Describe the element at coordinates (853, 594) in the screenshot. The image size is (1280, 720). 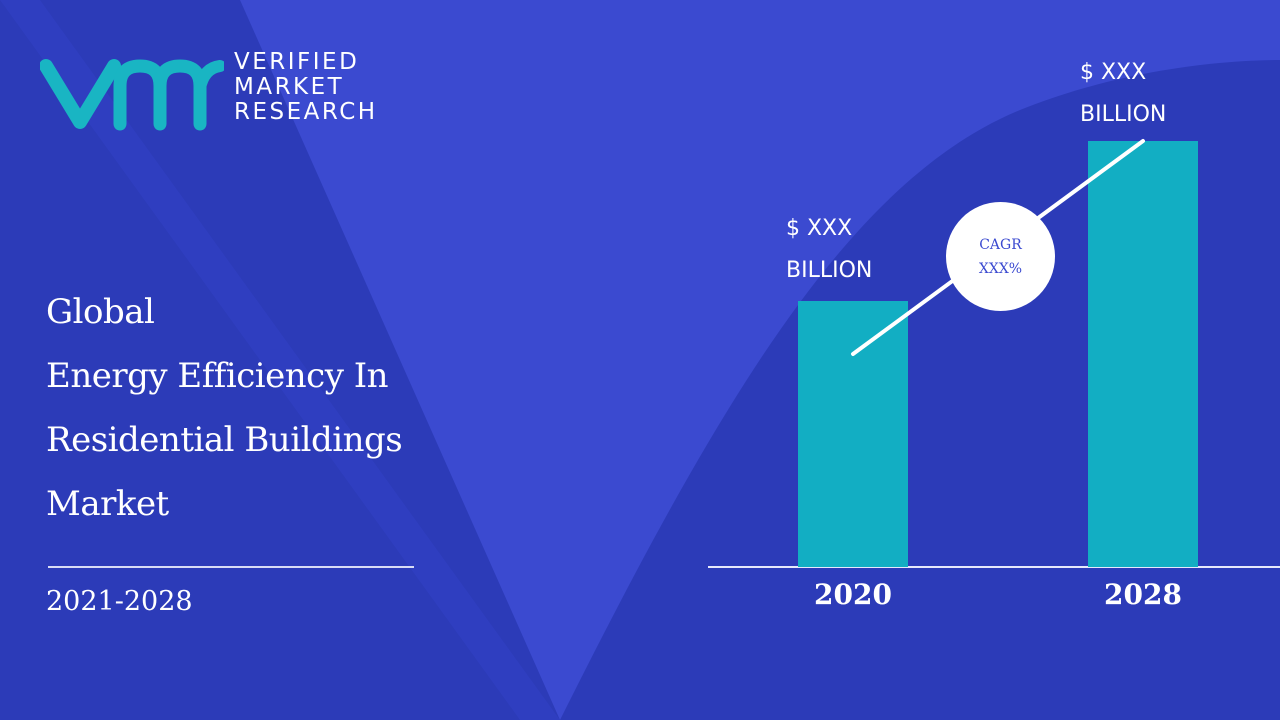
I see `x-tick-label-2020: 2020` at that location.